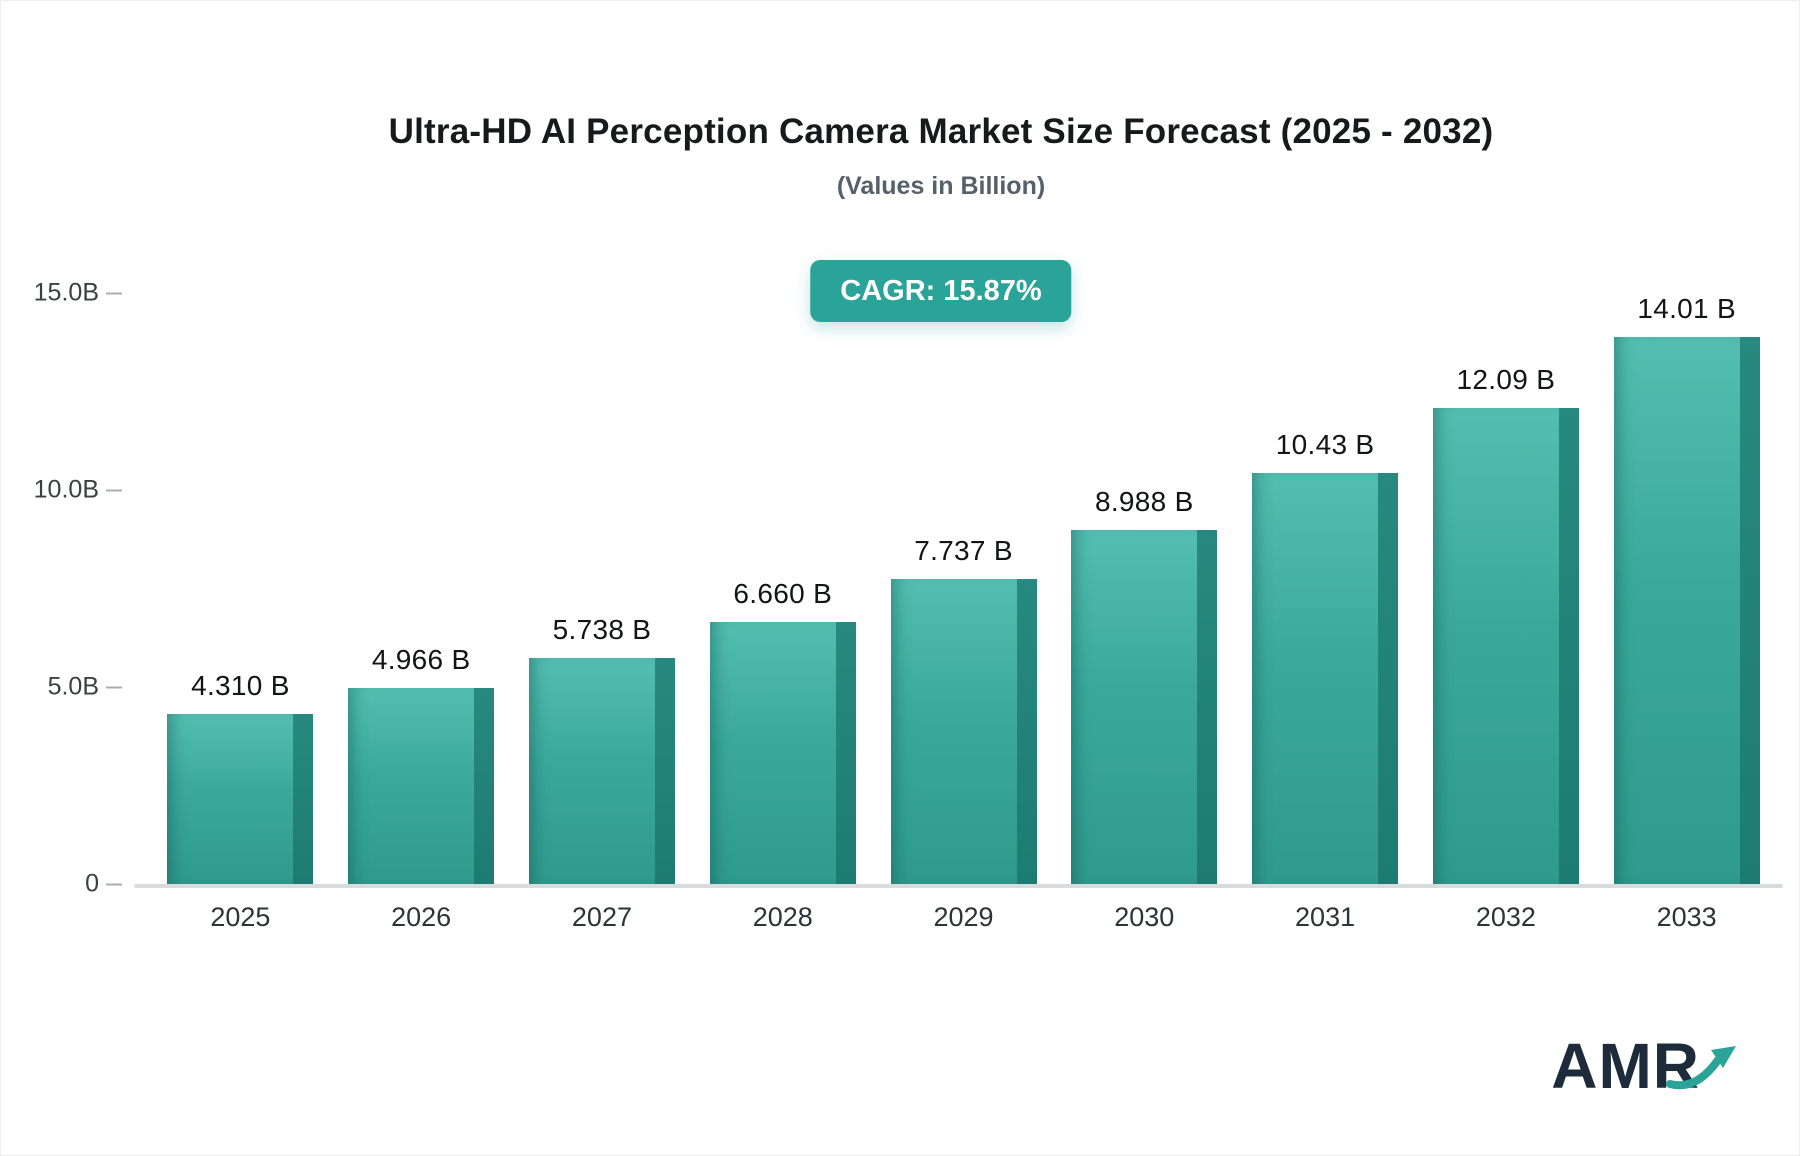 The image size is (1800, 1156). I want to click on growth-arrow-icon, so click(1701, 1068).